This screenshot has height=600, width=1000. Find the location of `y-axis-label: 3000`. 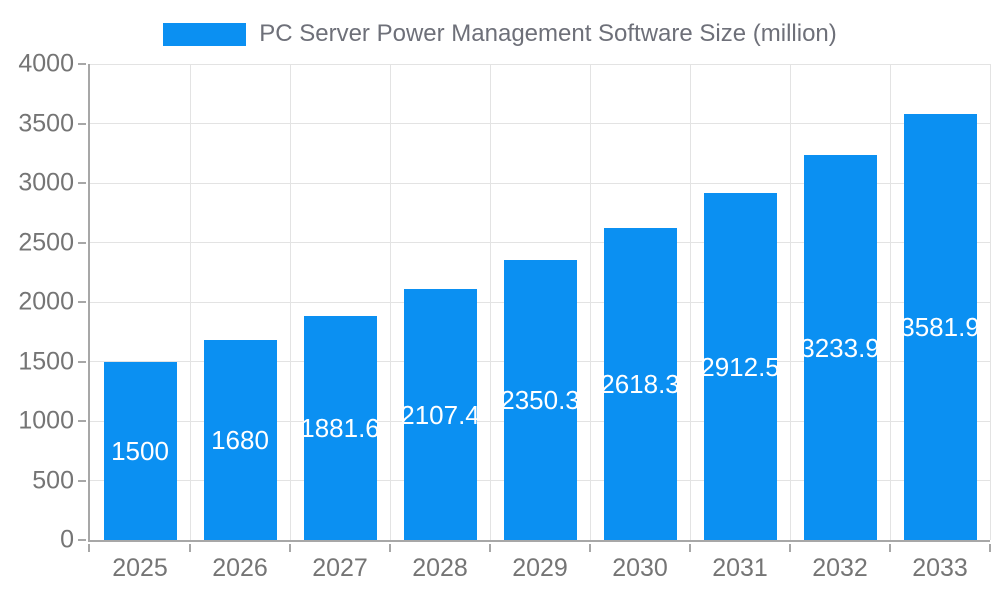

y-axis-label: 3000 is located at coordinates (46, 182).